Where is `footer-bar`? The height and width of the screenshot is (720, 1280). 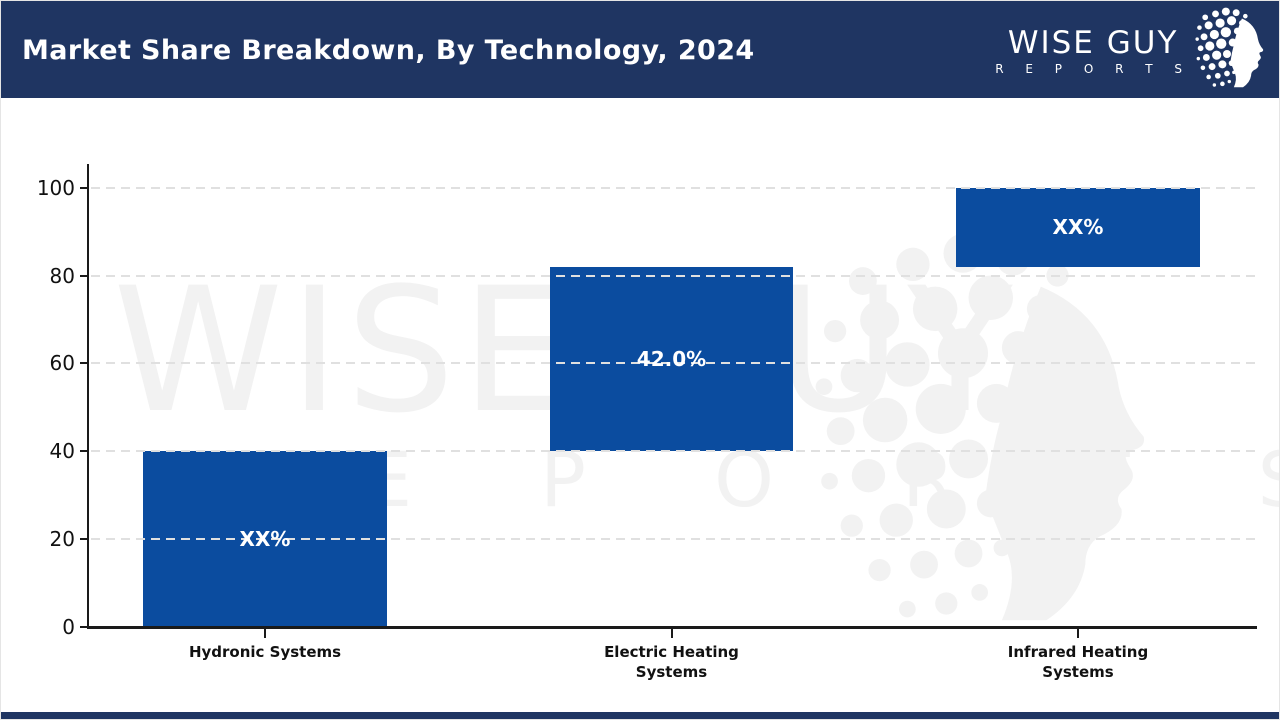 footer-bar is located at coordinates (640, 715).